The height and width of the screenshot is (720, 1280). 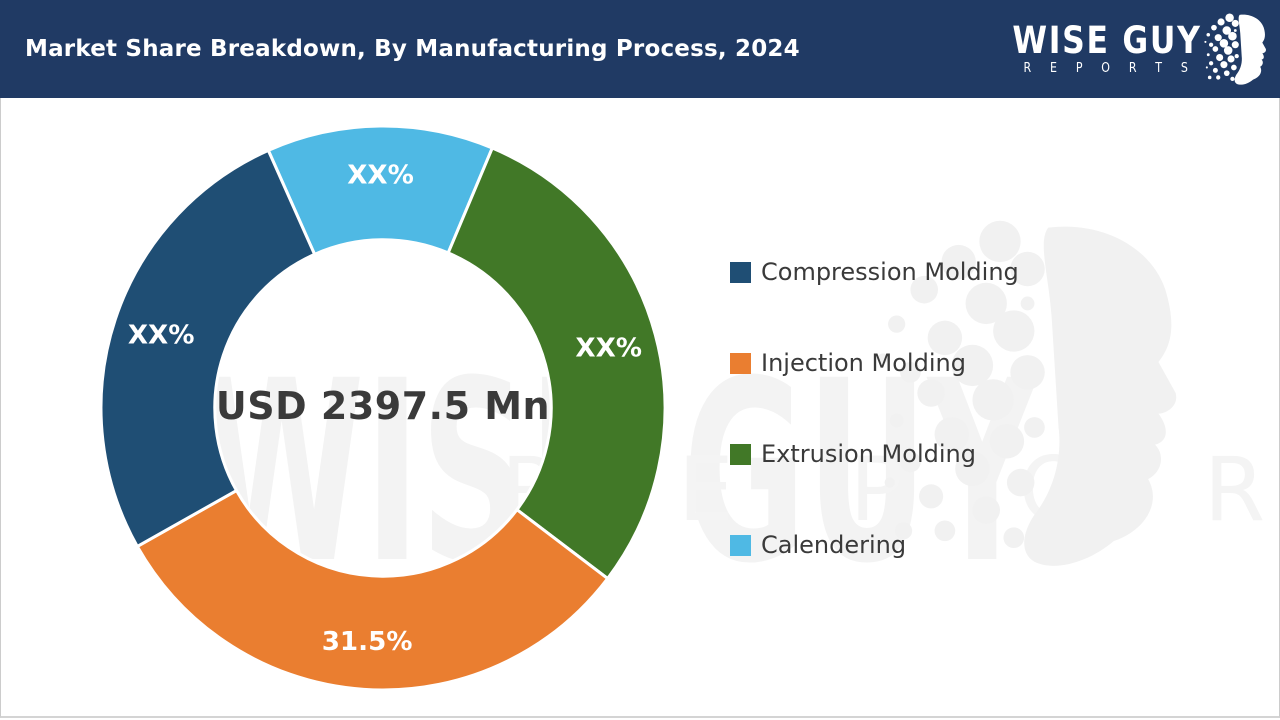 What do you see at coordinates (372, 590) in the screenshot?
I see `donut-slice-injection-molding` at bounding box center [372, 590].